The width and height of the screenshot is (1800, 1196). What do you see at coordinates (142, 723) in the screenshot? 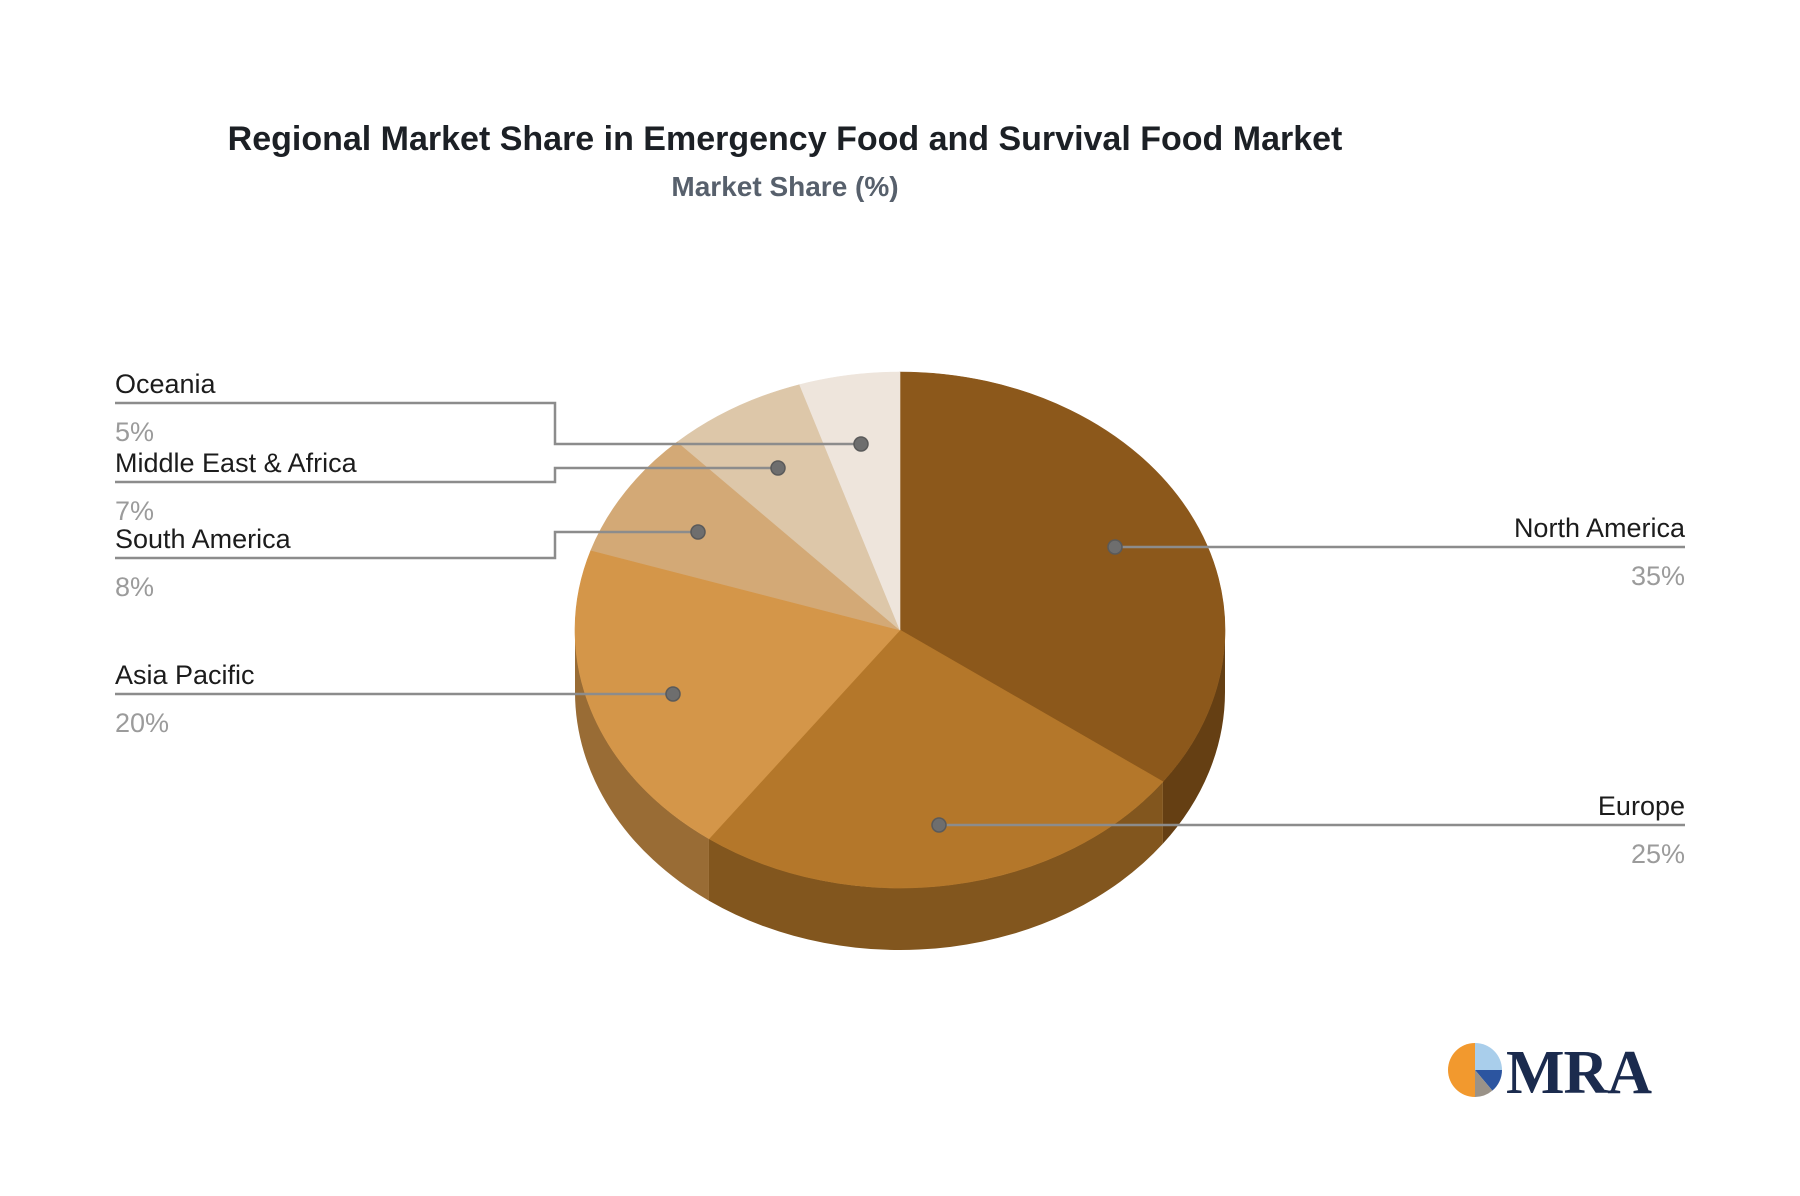
I see `slice-percent-asia-pacific: 20%` at bounding box center [142, 723].